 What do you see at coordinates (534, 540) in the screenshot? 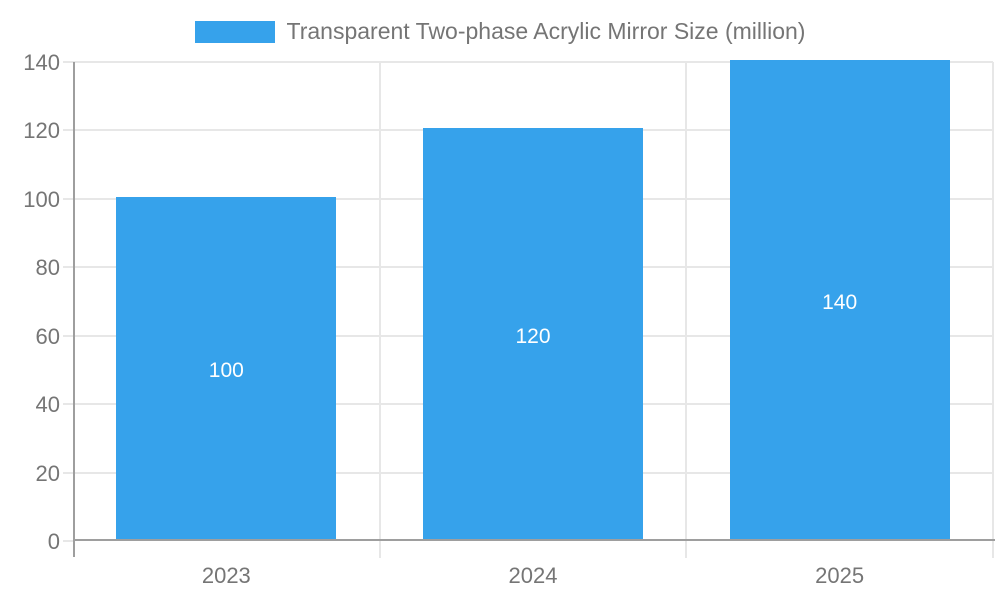
I see `x-axis-line` at bounding box center [534, 540].